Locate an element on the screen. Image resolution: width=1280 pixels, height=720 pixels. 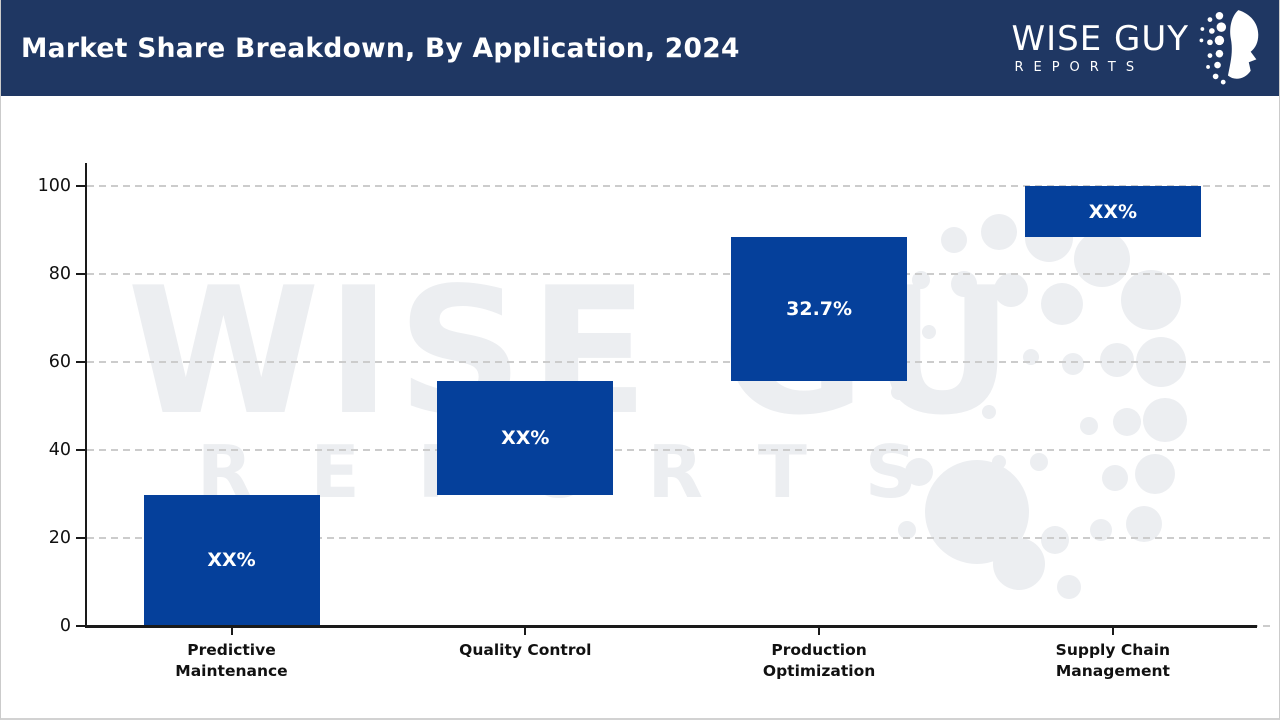
bar-value-label: 32.7% is located at coordinates (819, 308).